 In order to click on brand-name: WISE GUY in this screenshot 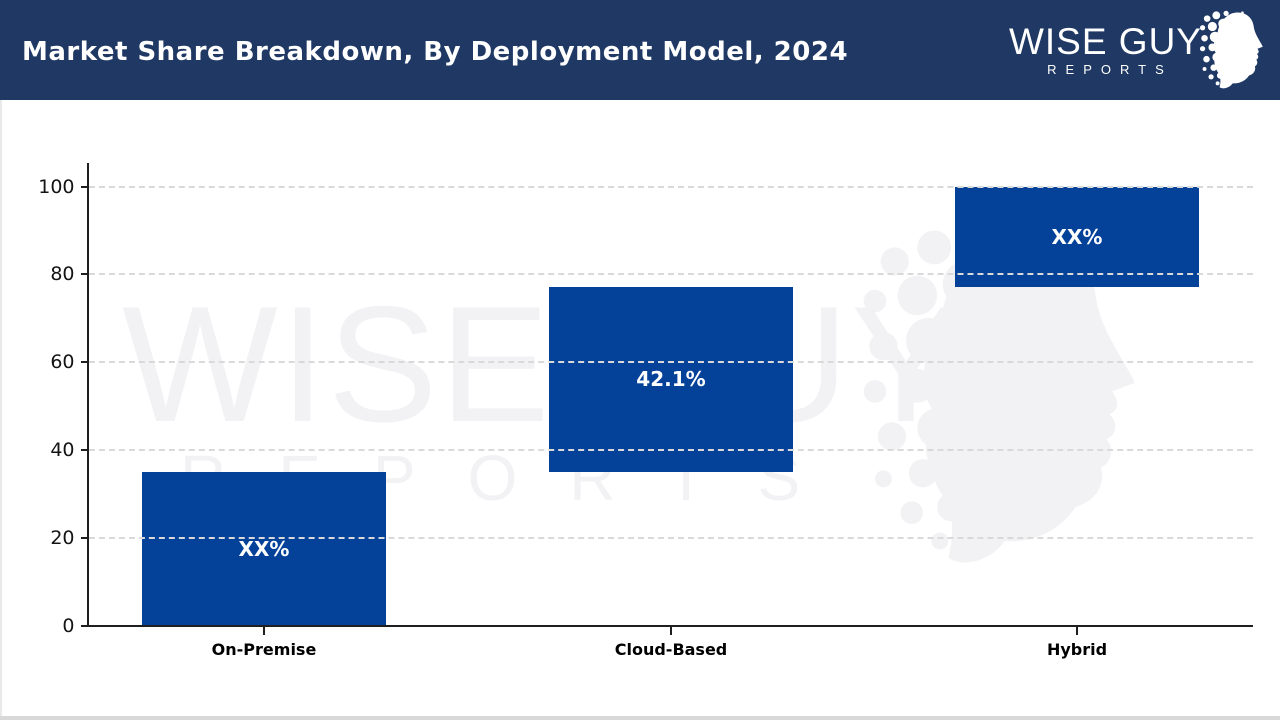, I will do `click(1105, 41)`.